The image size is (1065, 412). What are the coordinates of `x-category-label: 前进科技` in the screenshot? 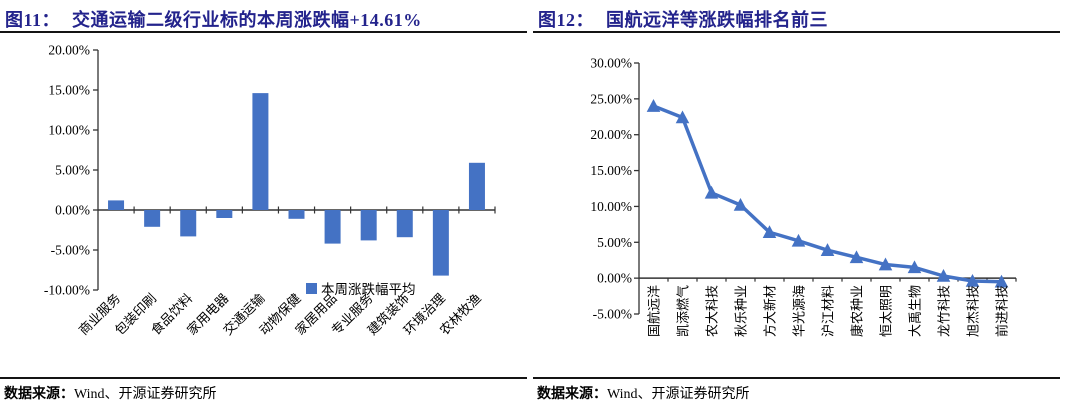 It's located at (1002, 311).